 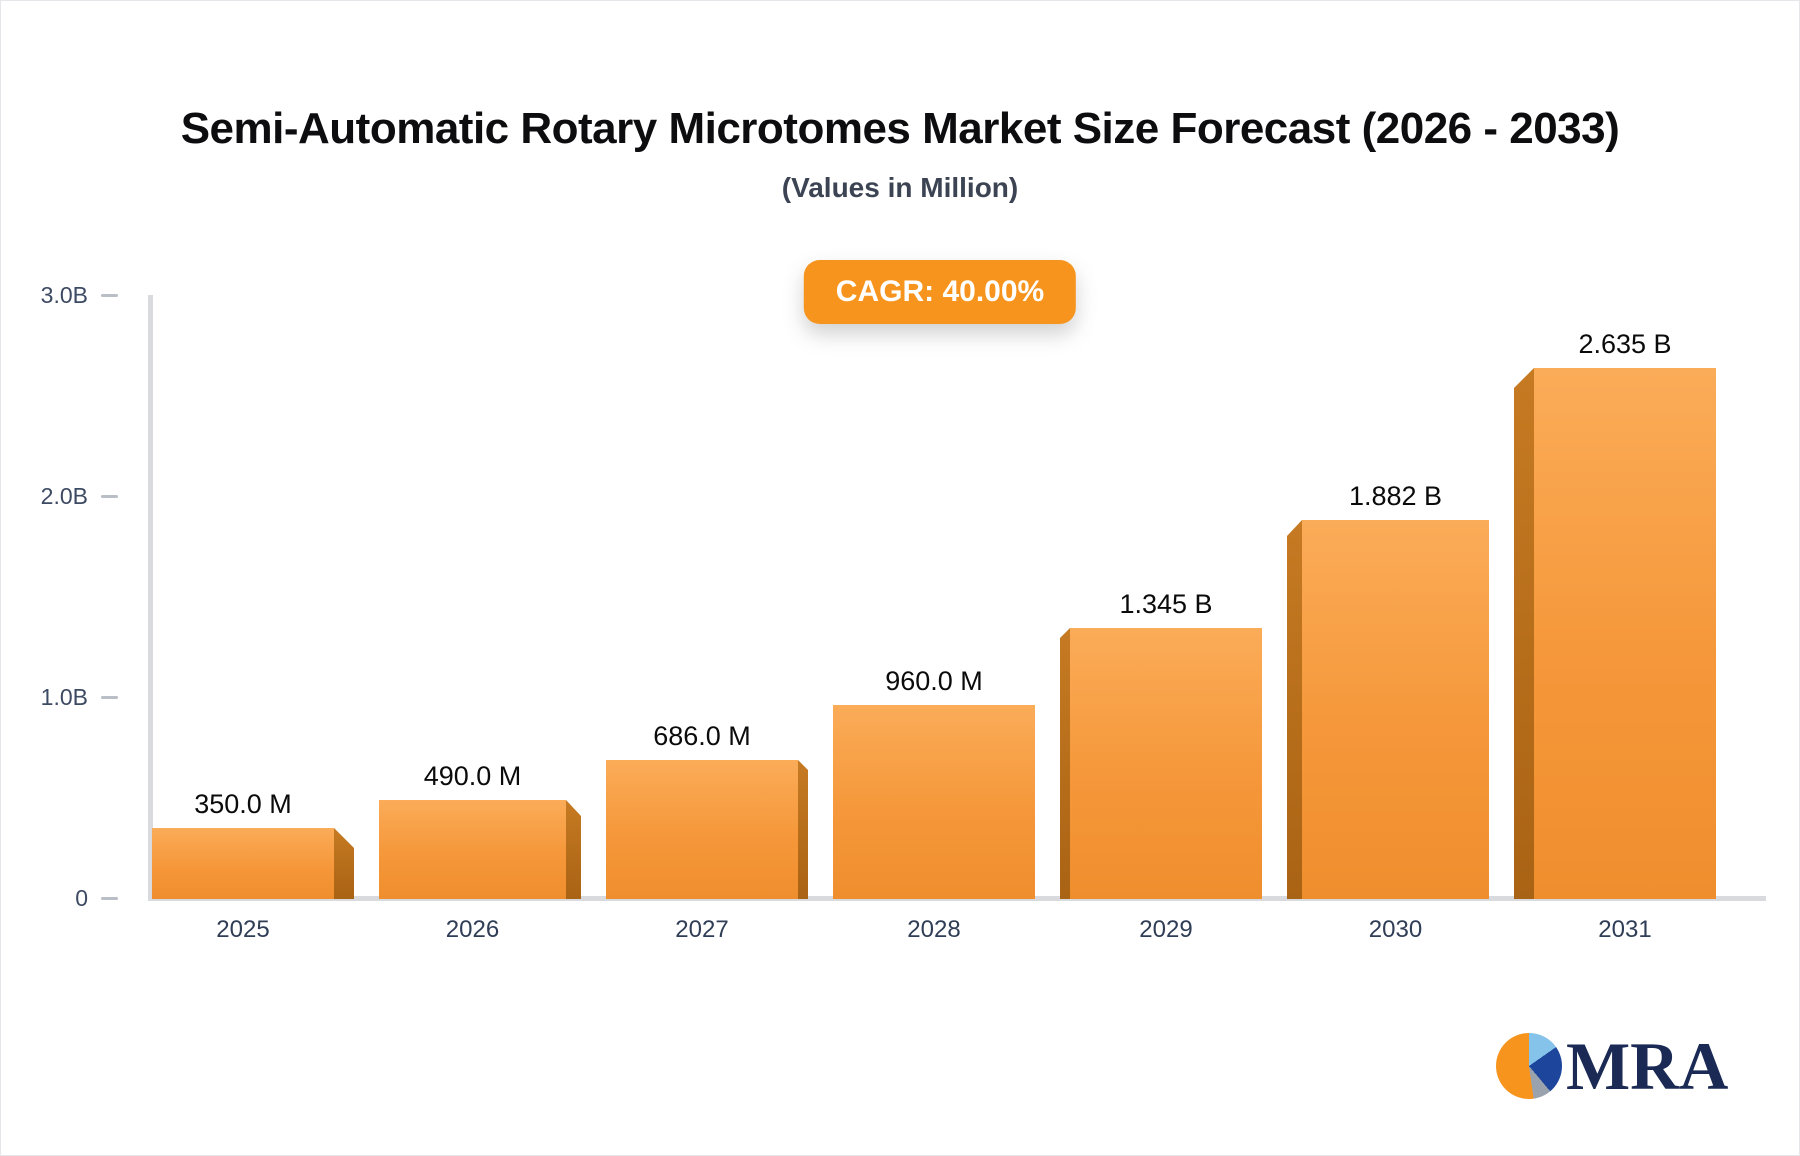 What do you see at coordinates (1625, 344) in the screenshot?
I see `bar-value-label: 2.635 B` at bounding box center [1625, 344].